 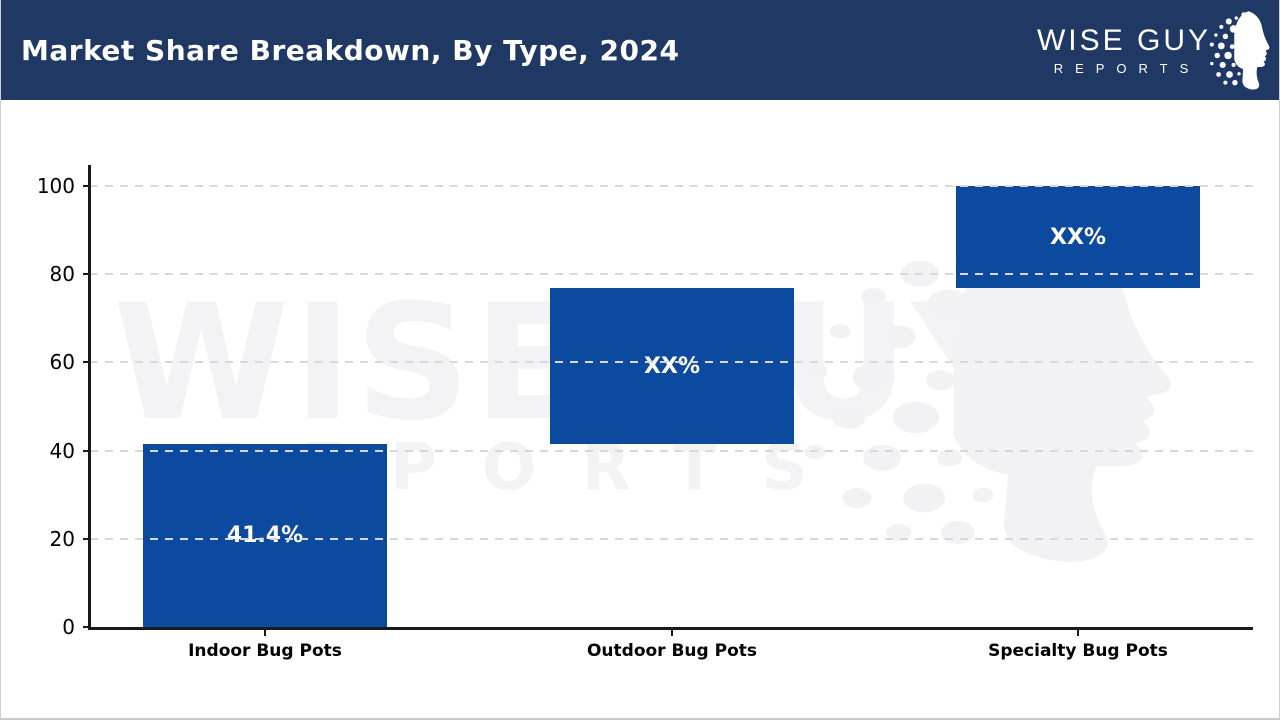 I want to click on y-axis, so click(x=89, y=397).